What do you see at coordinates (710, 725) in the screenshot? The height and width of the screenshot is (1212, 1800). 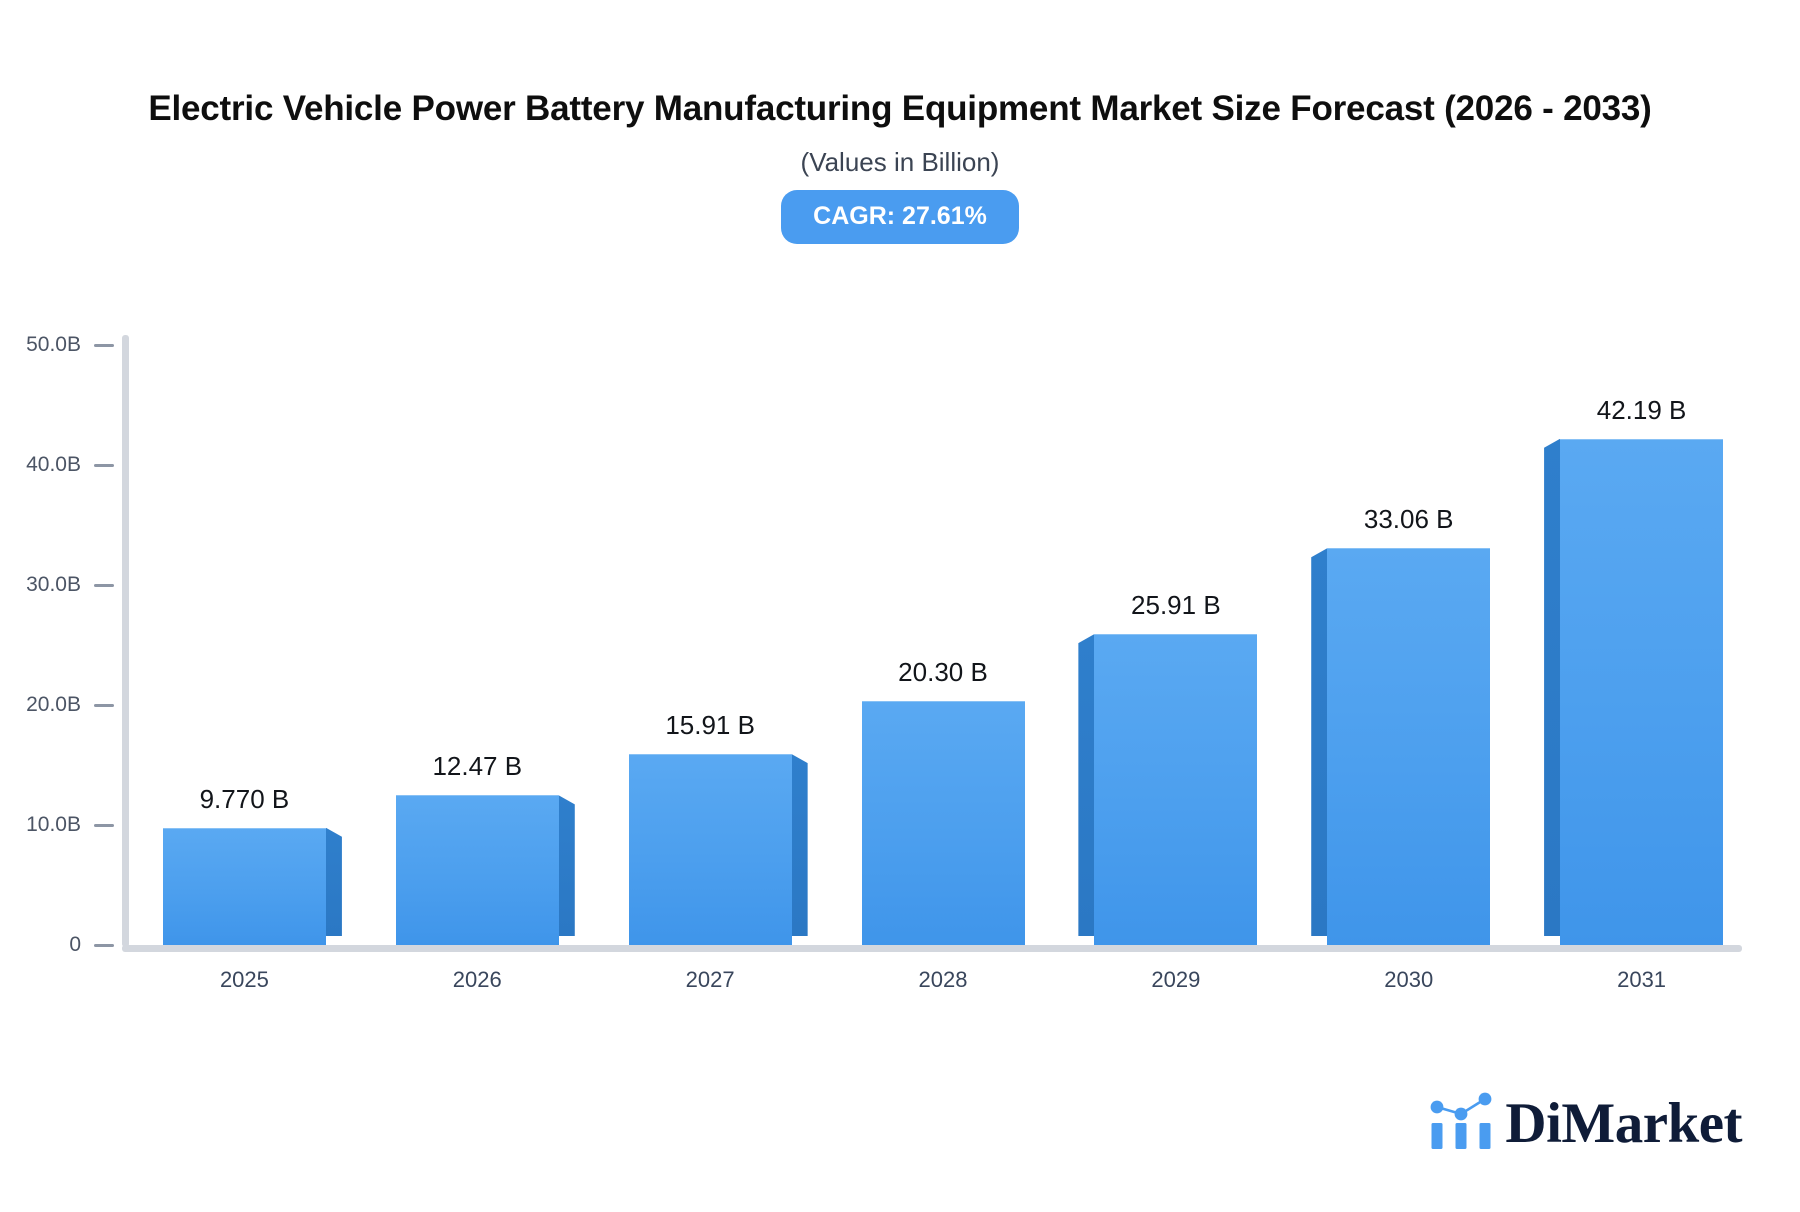 I see `bar-value-label: 15.91 B` at bounding box center [710, 725].